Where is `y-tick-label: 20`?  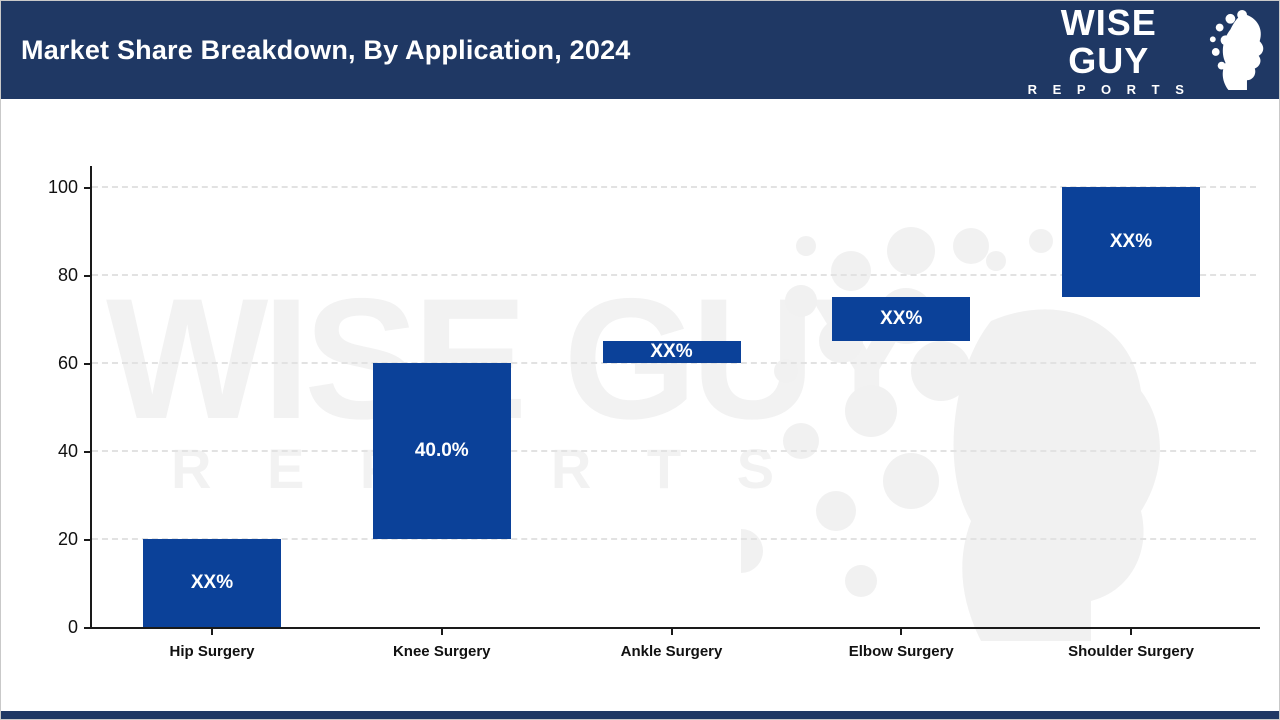 y-tick-label: 20 is located at coordinates (67, 539).